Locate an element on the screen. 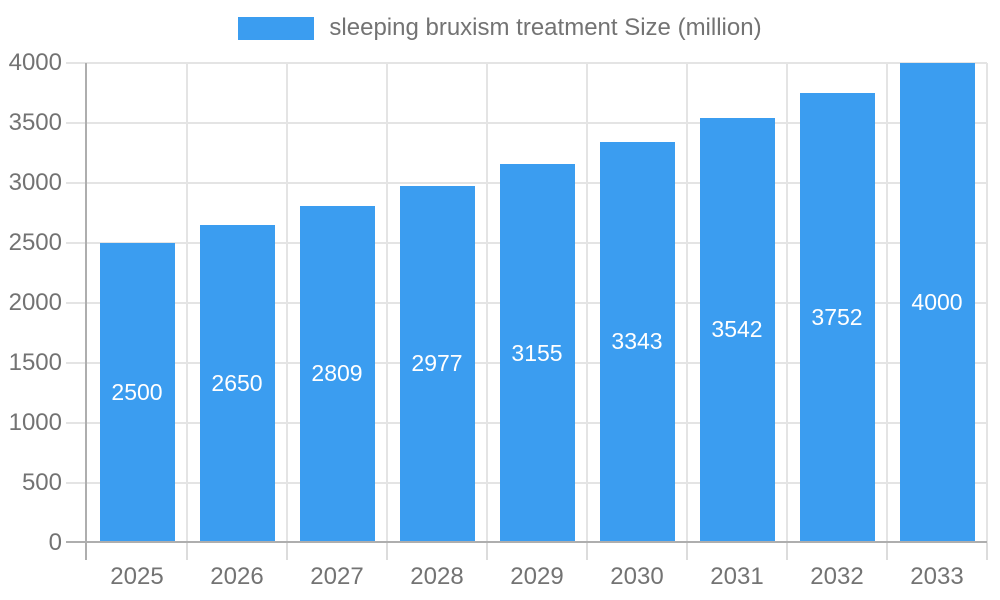 The height and width of the screenshot is (600, 1000). bar-2033 is located at coordinates (937, 302).